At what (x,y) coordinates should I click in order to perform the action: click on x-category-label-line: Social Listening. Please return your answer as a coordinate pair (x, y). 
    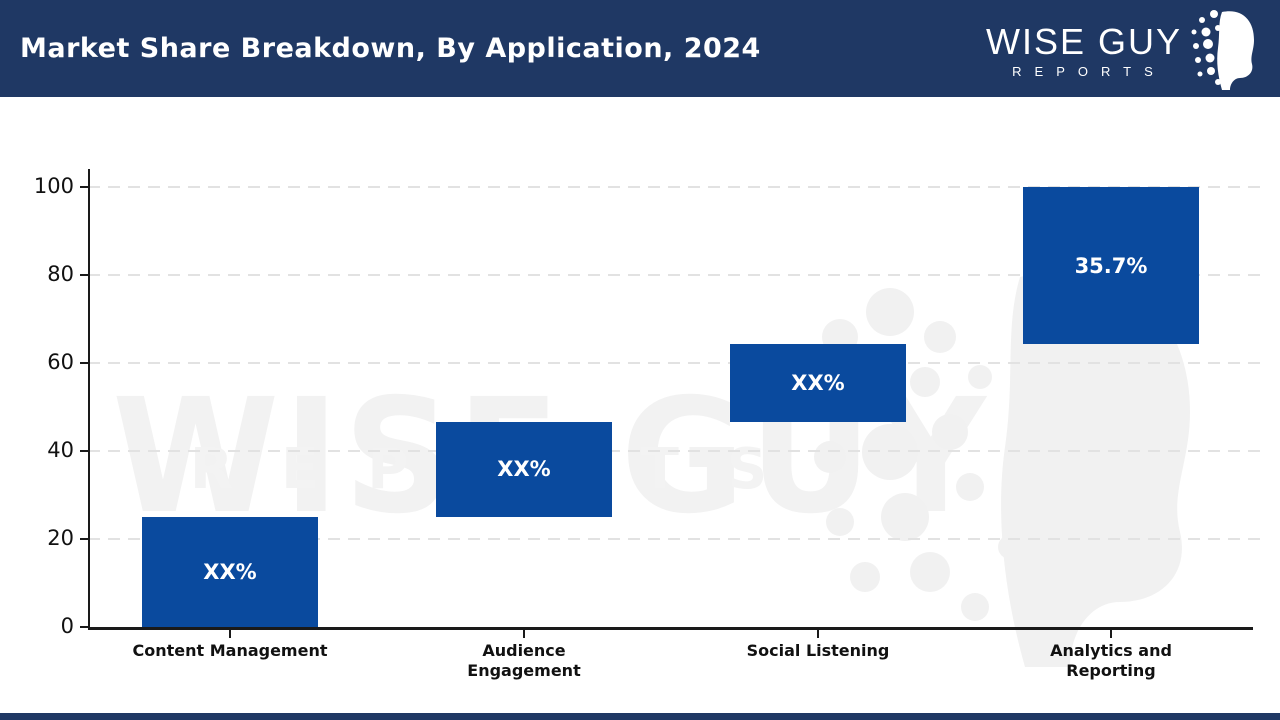
    Looking at the image, I should click on (818, 650).